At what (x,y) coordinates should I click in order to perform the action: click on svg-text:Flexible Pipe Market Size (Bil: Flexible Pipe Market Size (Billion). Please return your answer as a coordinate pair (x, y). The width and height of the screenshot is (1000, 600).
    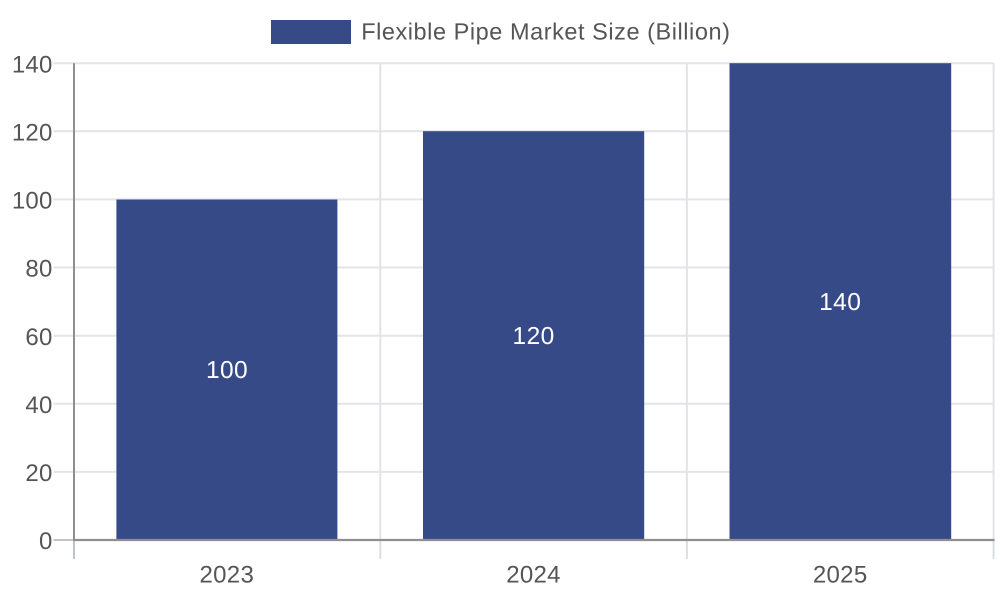
    Looking at the image, I should click on (545, 32).